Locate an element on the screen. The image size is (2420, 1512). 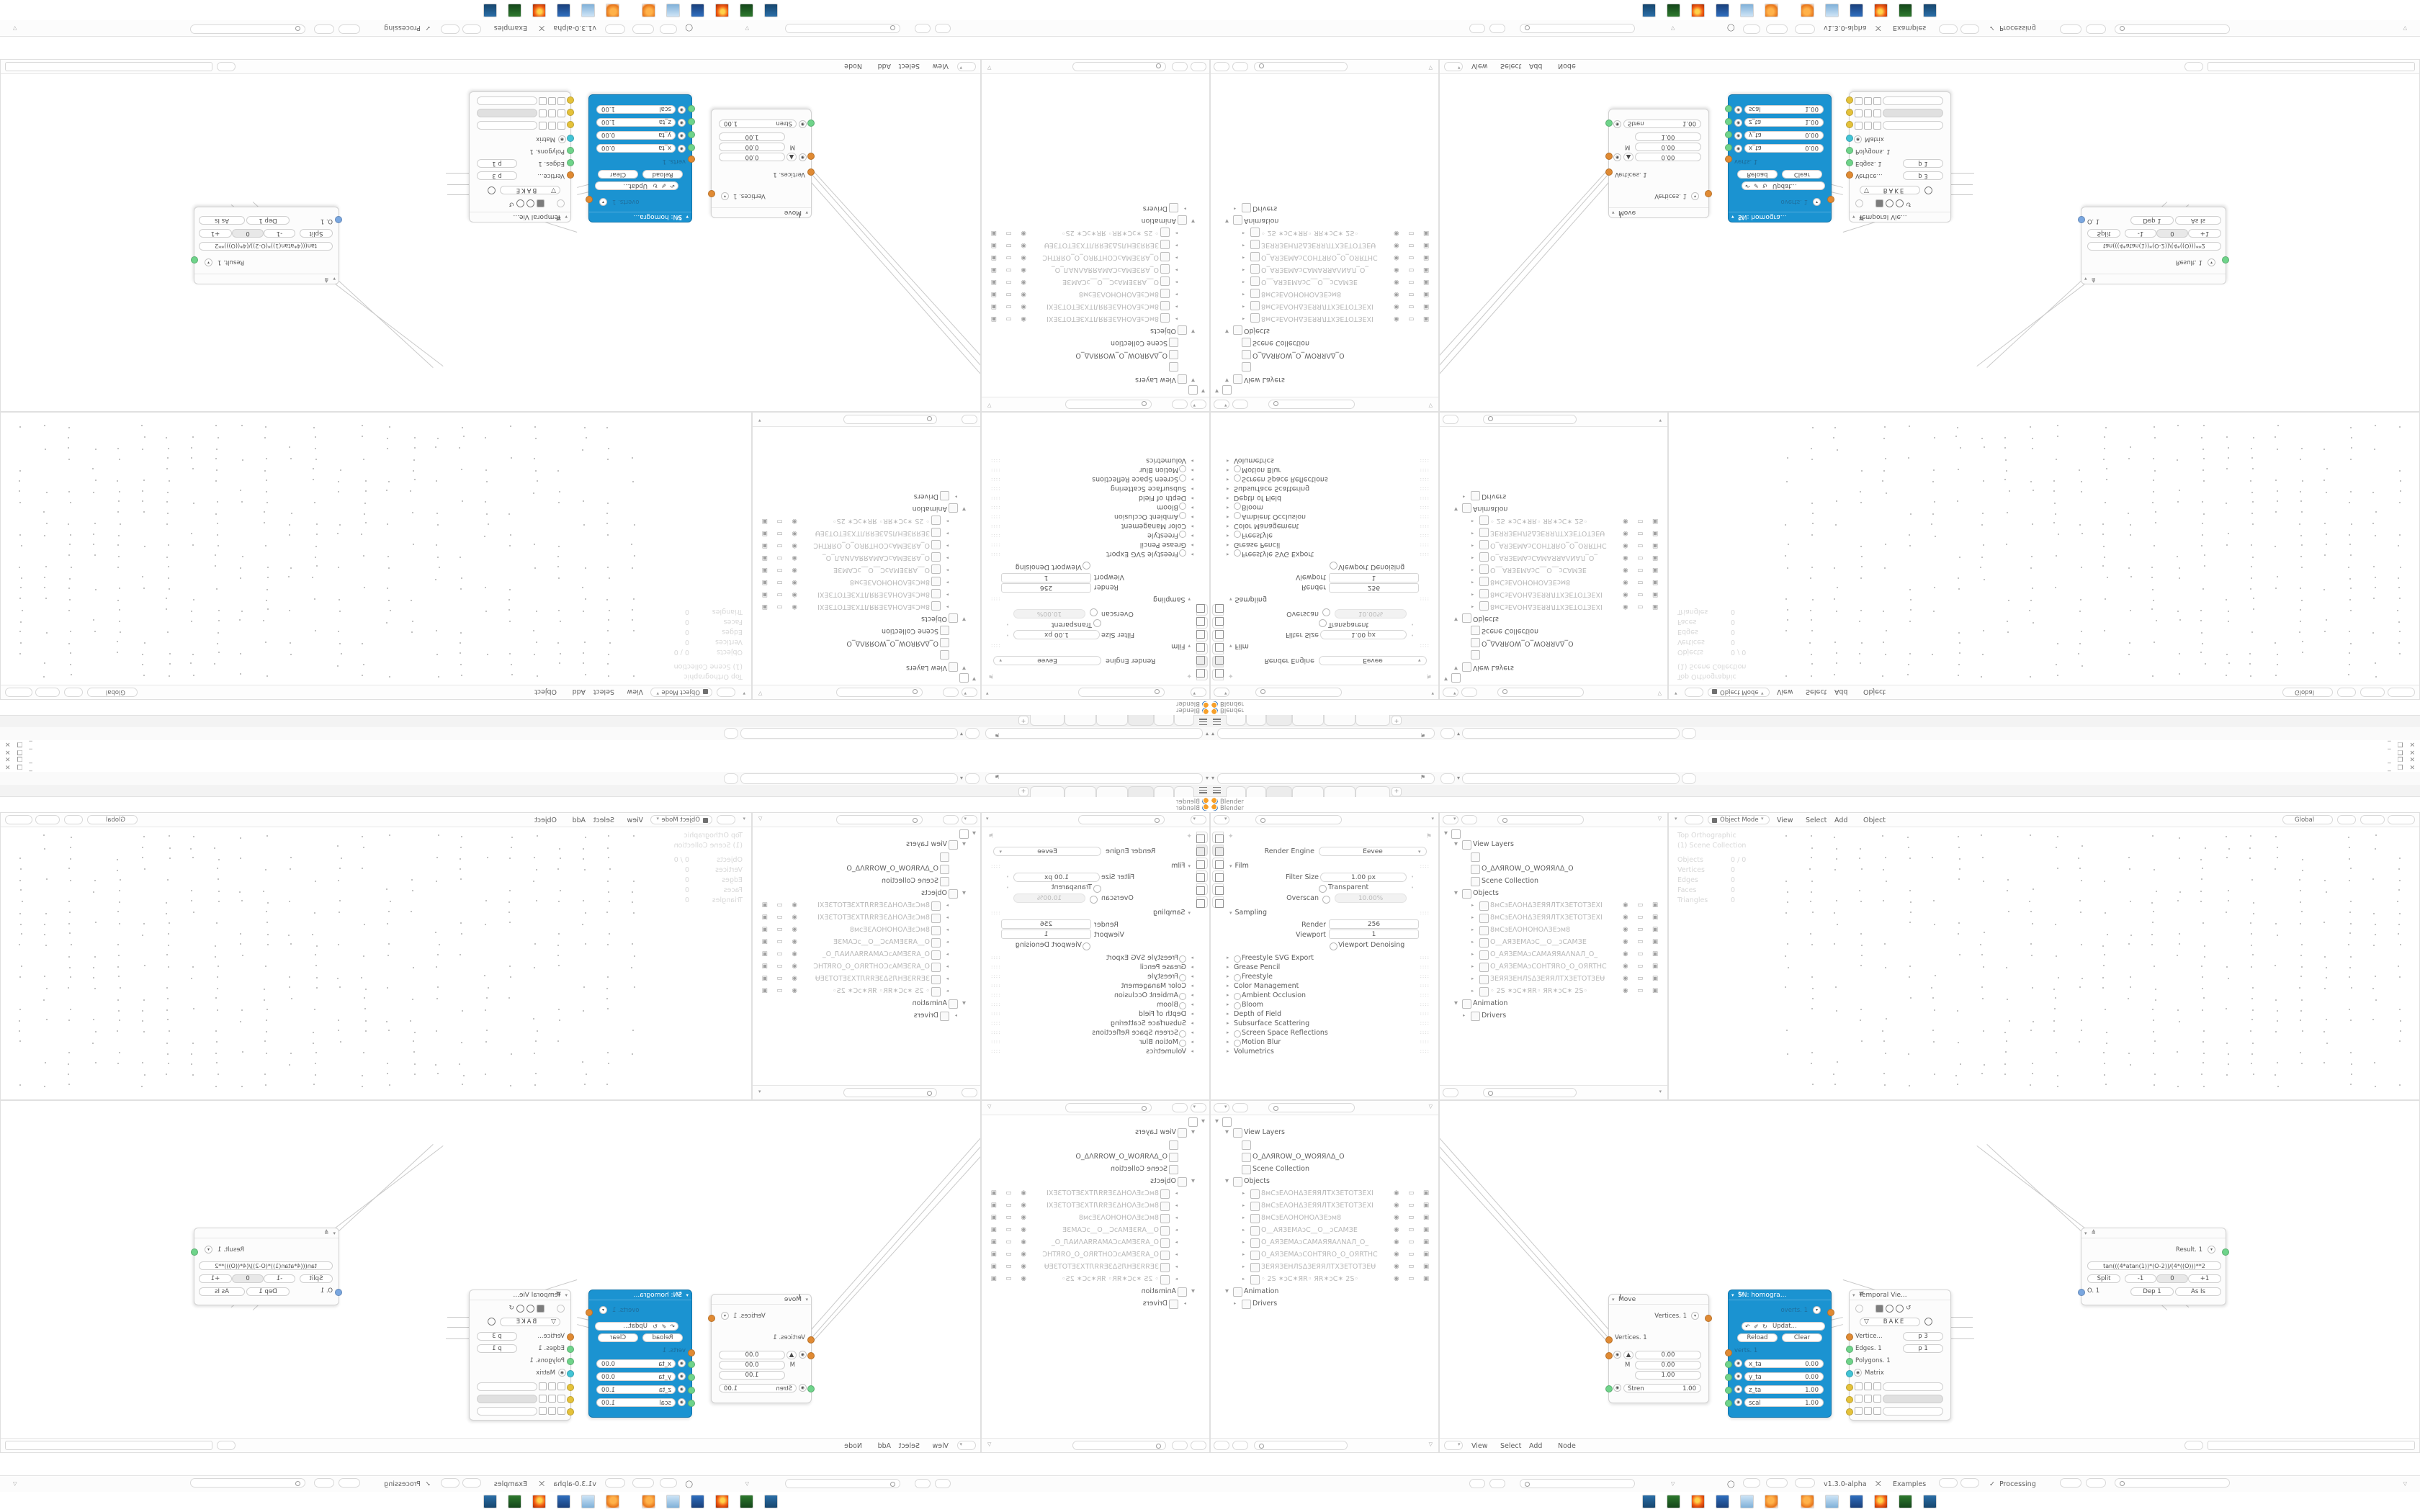
section-label-2: Freestyle is located at coordinates (1162, 535).